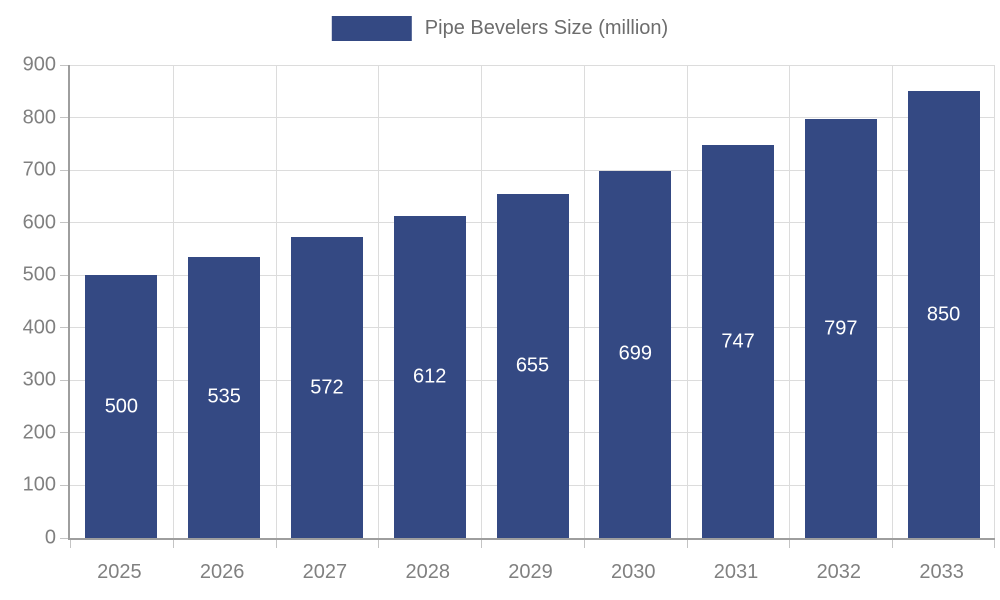 Image resolution: width=1000 pixels, height=600 pixels. What do you see at coordinates (39, 64) in the screenshot?
I see `y-tick-label: 900` at bounding box center [39, 64].